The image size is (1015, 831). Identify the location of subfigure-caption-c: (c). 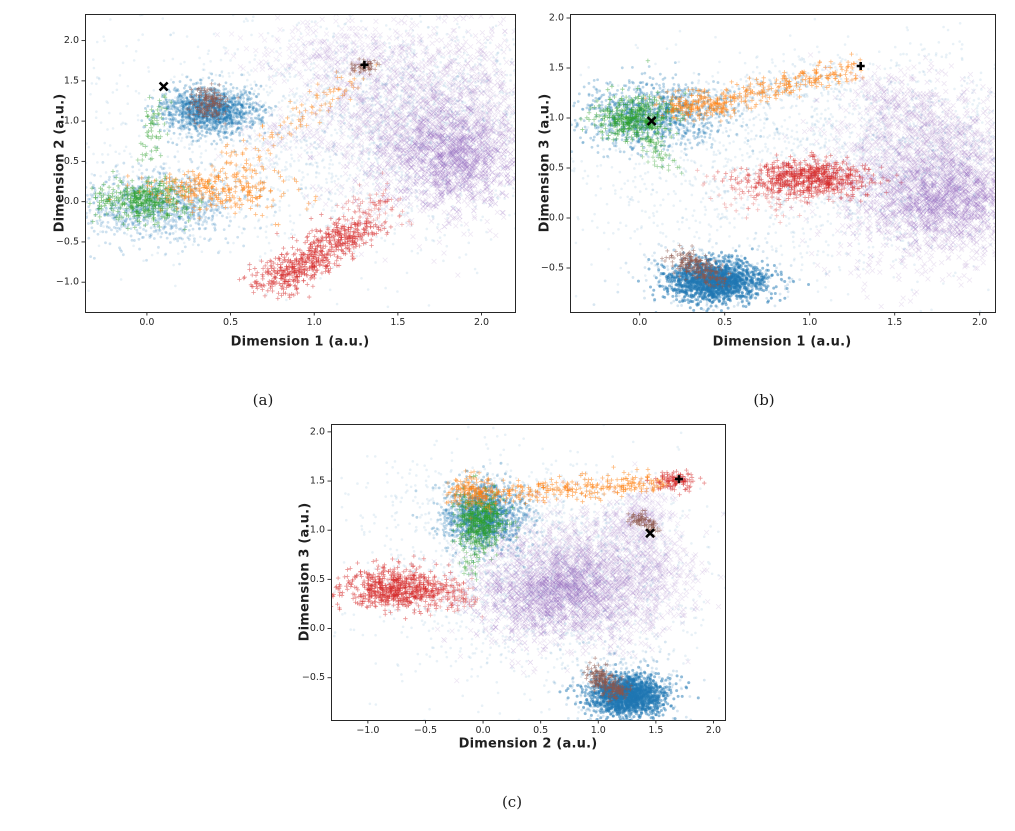
(512, 802).